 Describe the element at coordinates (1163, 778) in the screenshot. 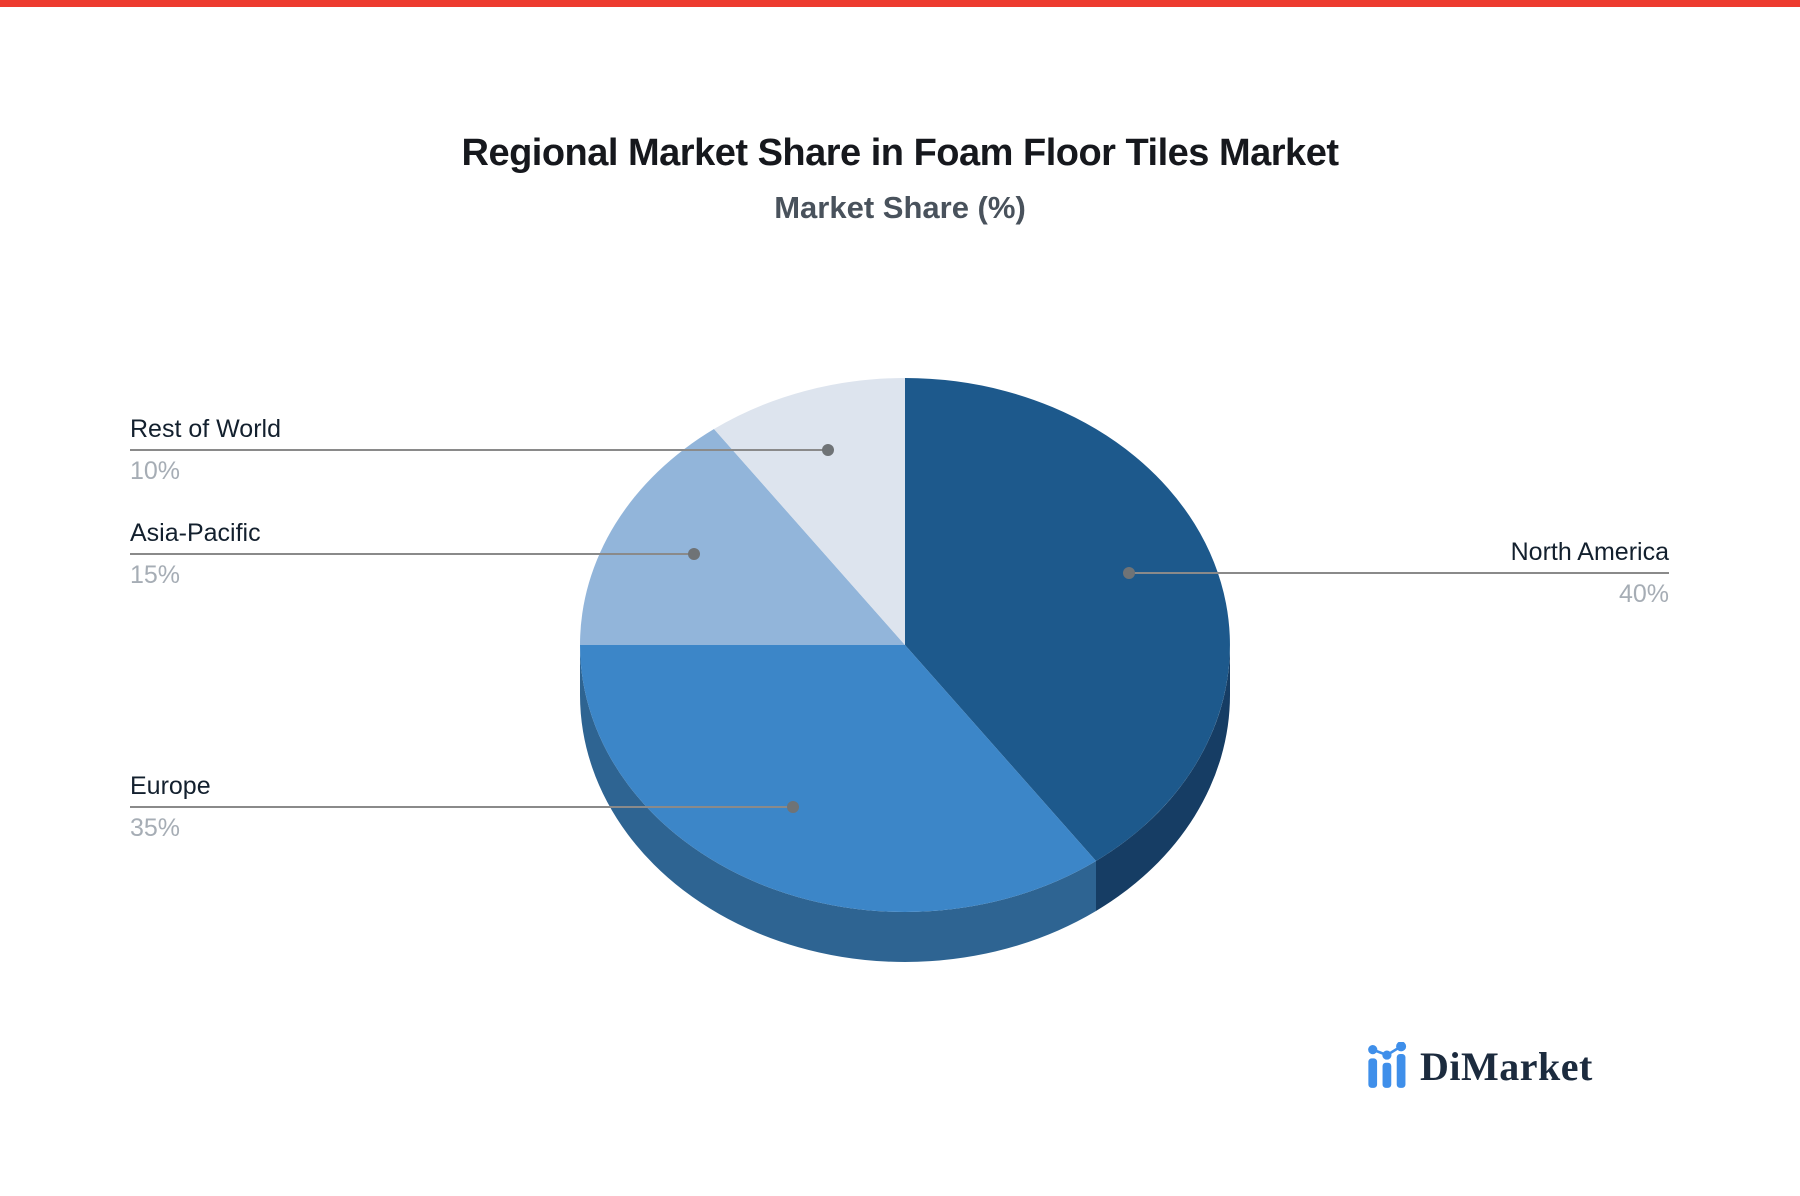

I see `slice-side-north-america` at that location.